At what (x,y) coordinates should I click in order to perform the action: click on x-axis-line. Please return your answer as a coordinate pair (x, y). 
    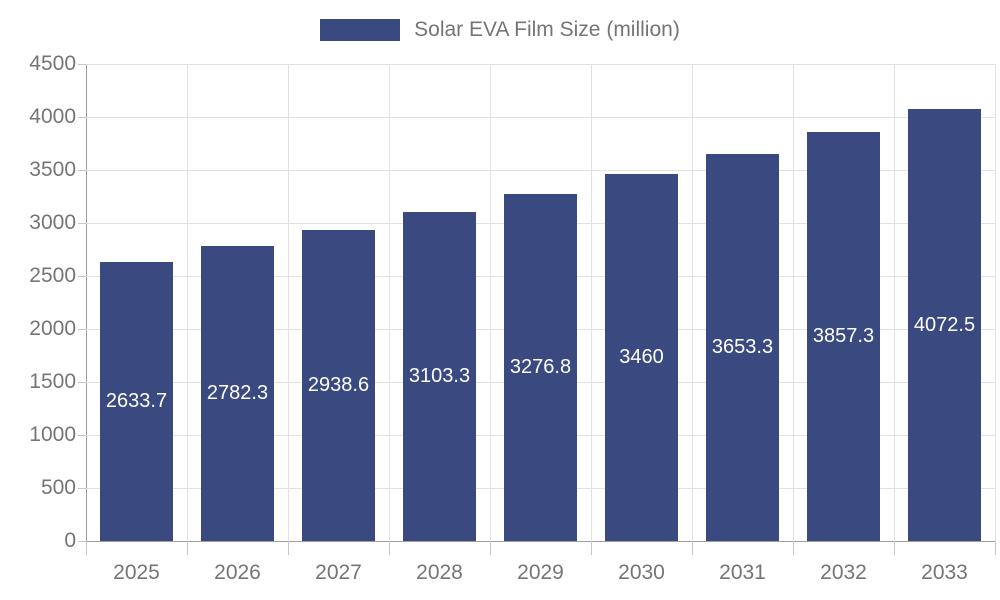
    Looking at the image, I should click on (540, 541).